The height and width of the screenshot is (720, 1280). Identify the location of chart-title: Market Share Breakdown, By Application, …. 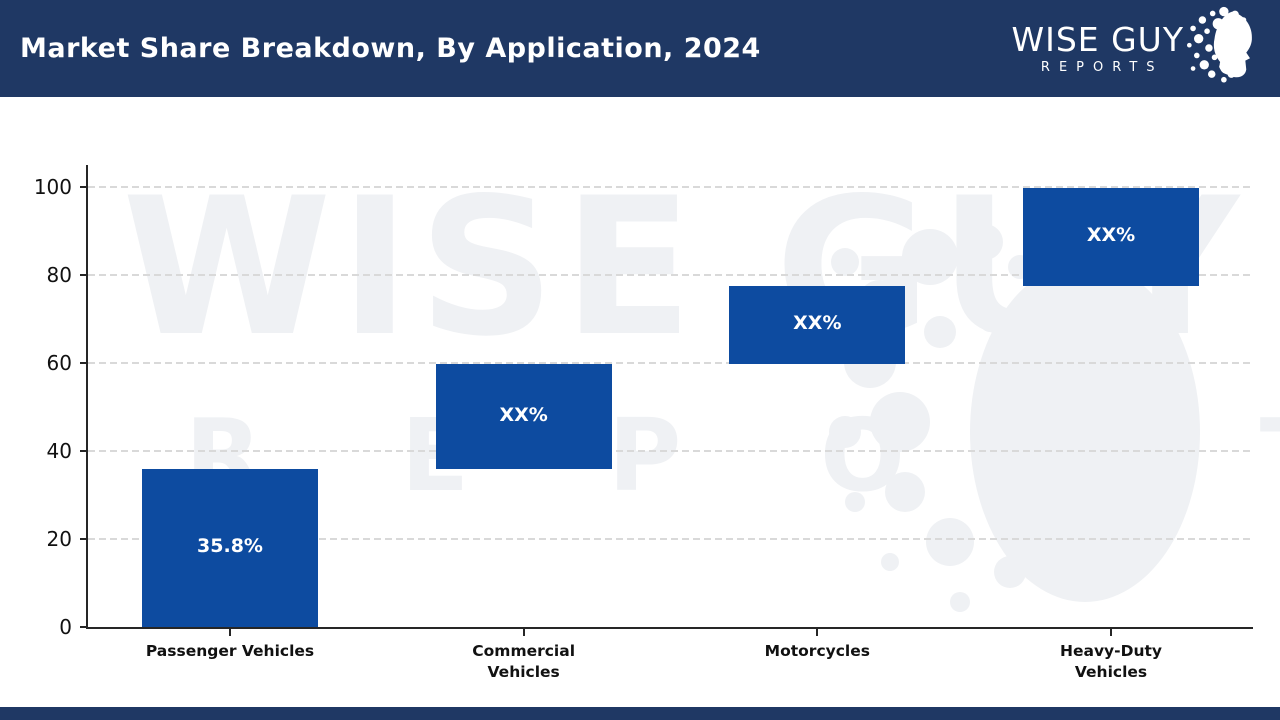
(390, 48).